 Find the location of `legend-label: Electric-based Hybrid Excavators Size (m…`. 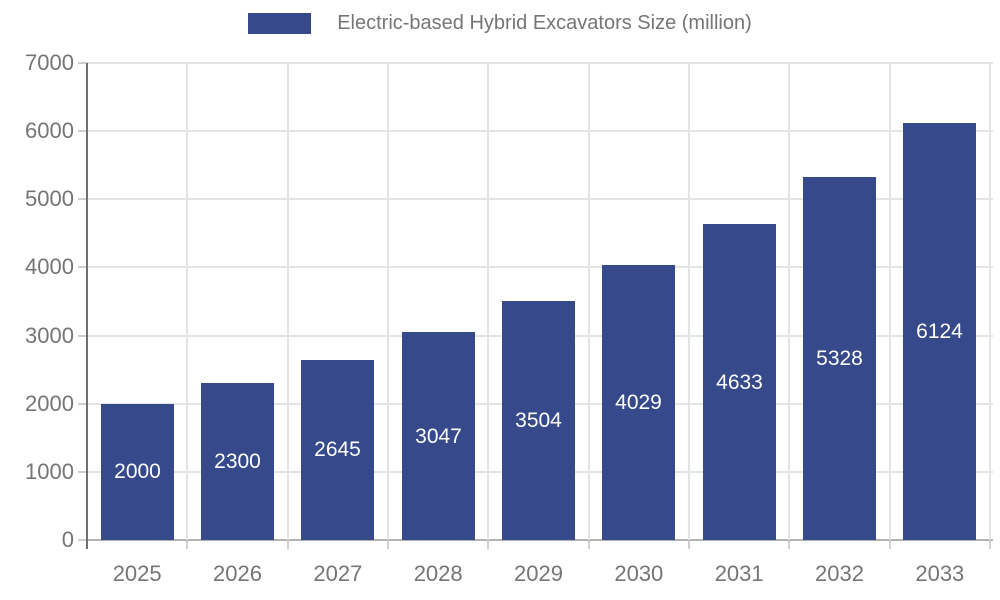

legend-label: Electric-based Hybrid Excavators Size (m… is located at coordinates (544, 23).